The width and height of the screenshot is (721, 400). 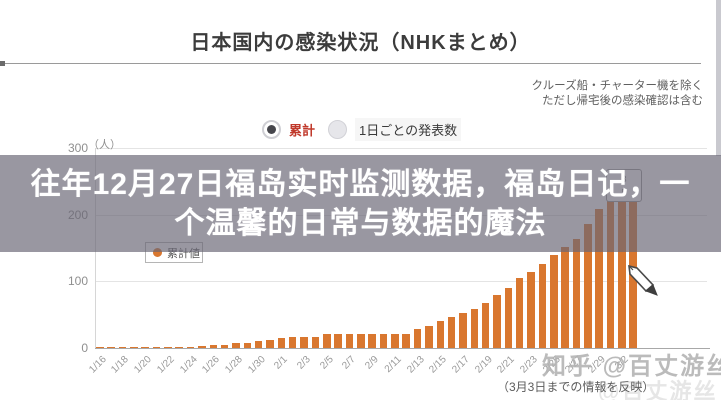 I want to click on legend-daily-label: 1日ごとの発表数, so click(x=408, y=129).